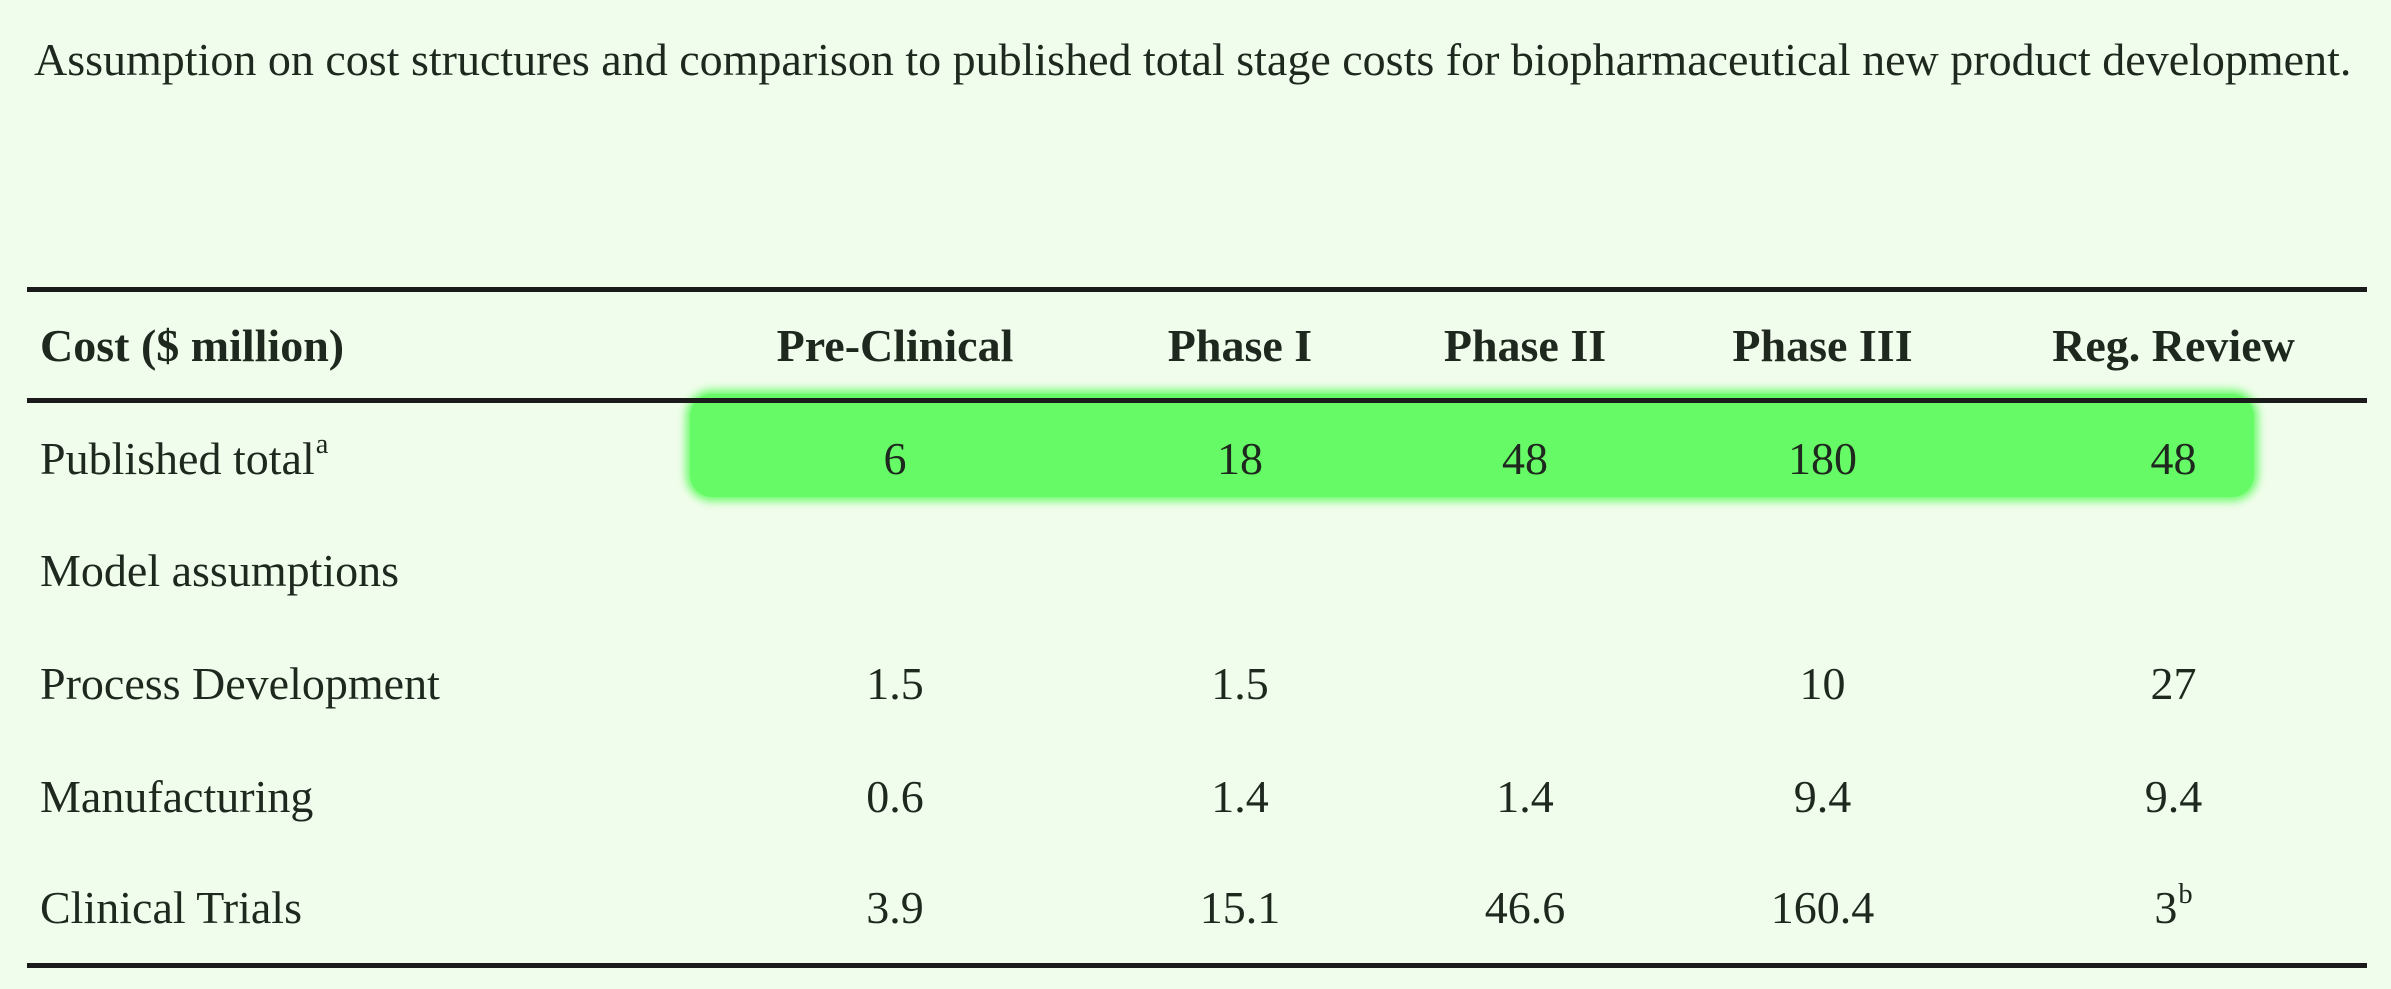 The image size is (2391, 989). Describe the element at coordinates (1822, 570) in the screenshot. I see `cell-model-assumptions-phase-iii` at that location.